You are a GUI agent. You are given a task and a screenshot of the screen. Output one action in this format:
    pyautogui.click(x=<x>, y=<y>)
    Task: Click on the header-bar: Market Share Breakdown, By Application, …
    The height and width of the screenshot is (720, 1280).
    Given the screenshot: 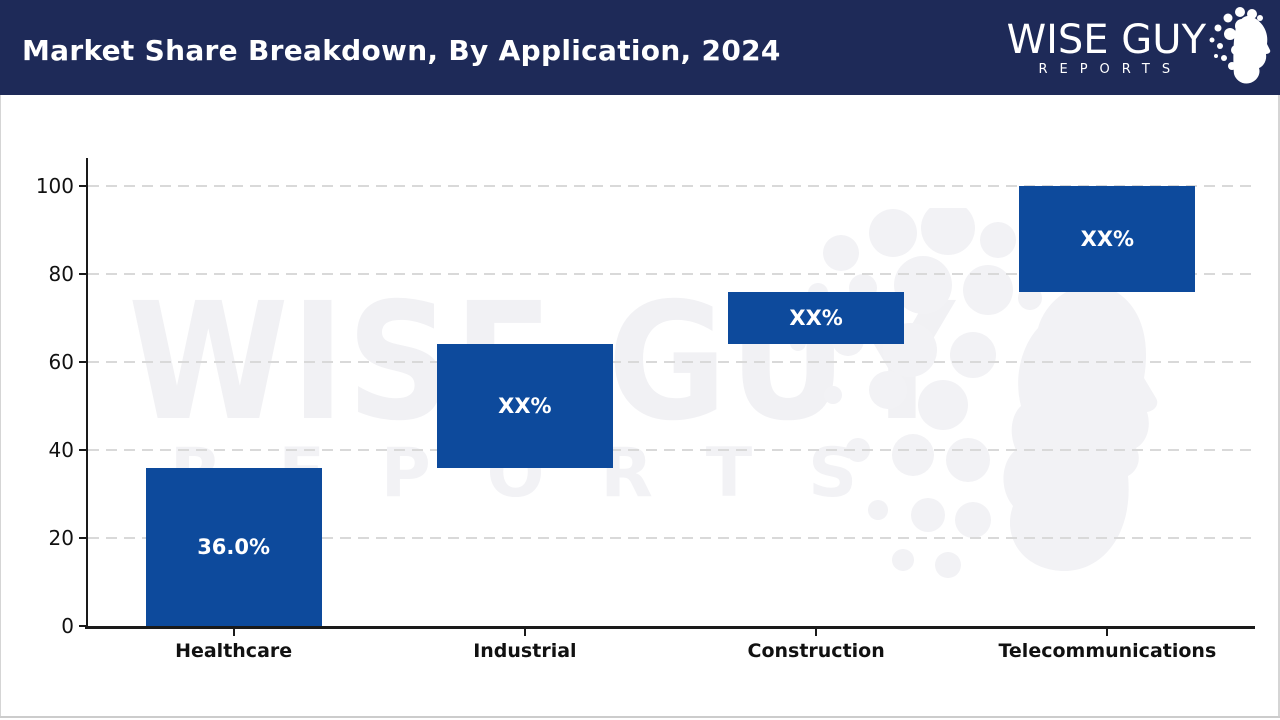 What is the action you would take?
    pyautogui.click(x=640, y=47)
    